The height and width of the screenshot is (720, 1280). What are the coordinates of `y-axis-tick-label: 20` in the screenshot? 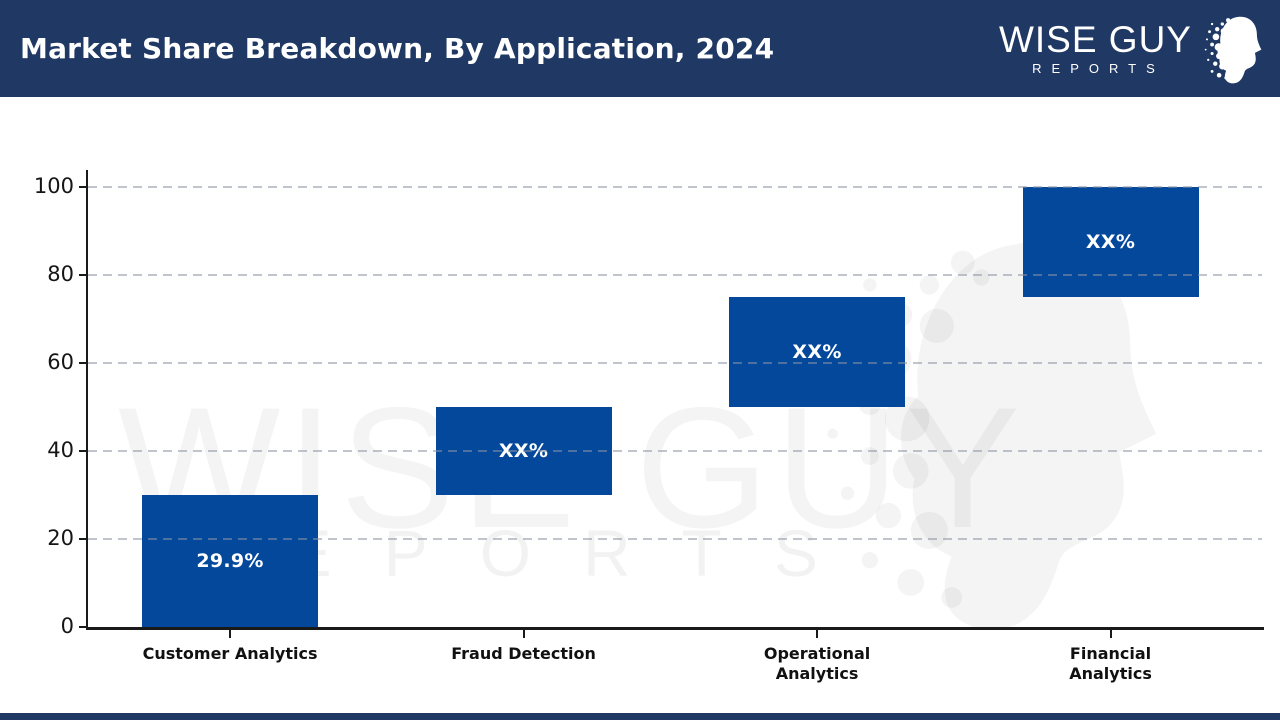 It's located at (60, 538).